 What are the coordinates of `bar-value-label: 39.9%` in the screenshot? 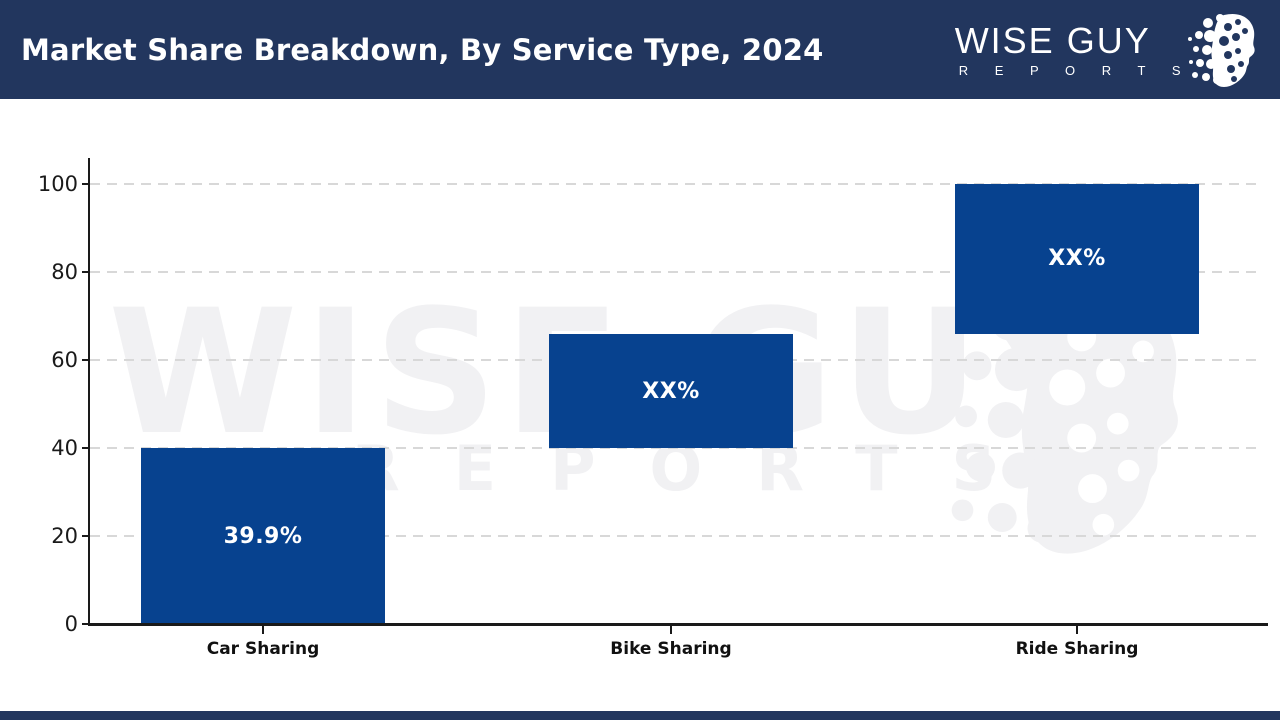 It's located at (263, 536).